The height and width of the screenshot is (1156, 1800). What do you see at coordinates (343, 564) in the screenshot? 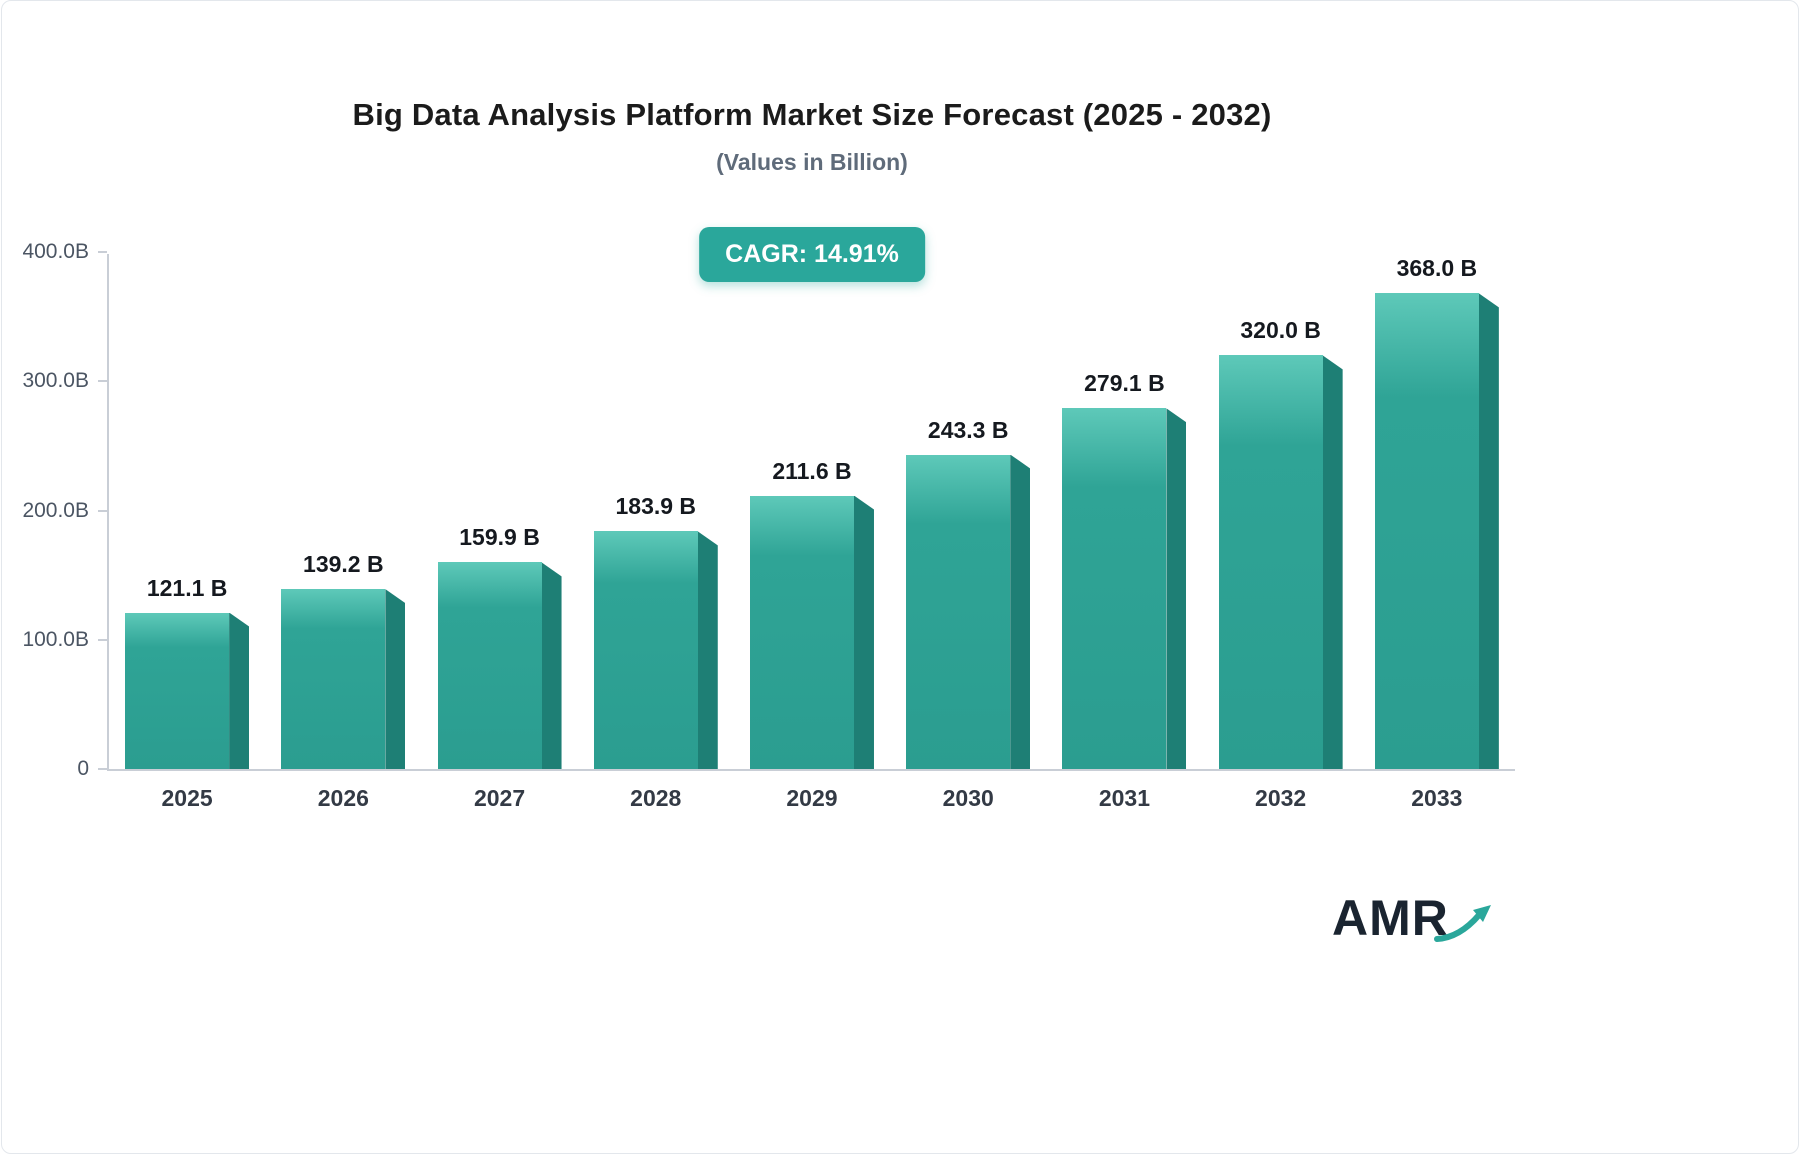
I see `bar-value-label: 139.2 B` at bounding box center [343, 564].